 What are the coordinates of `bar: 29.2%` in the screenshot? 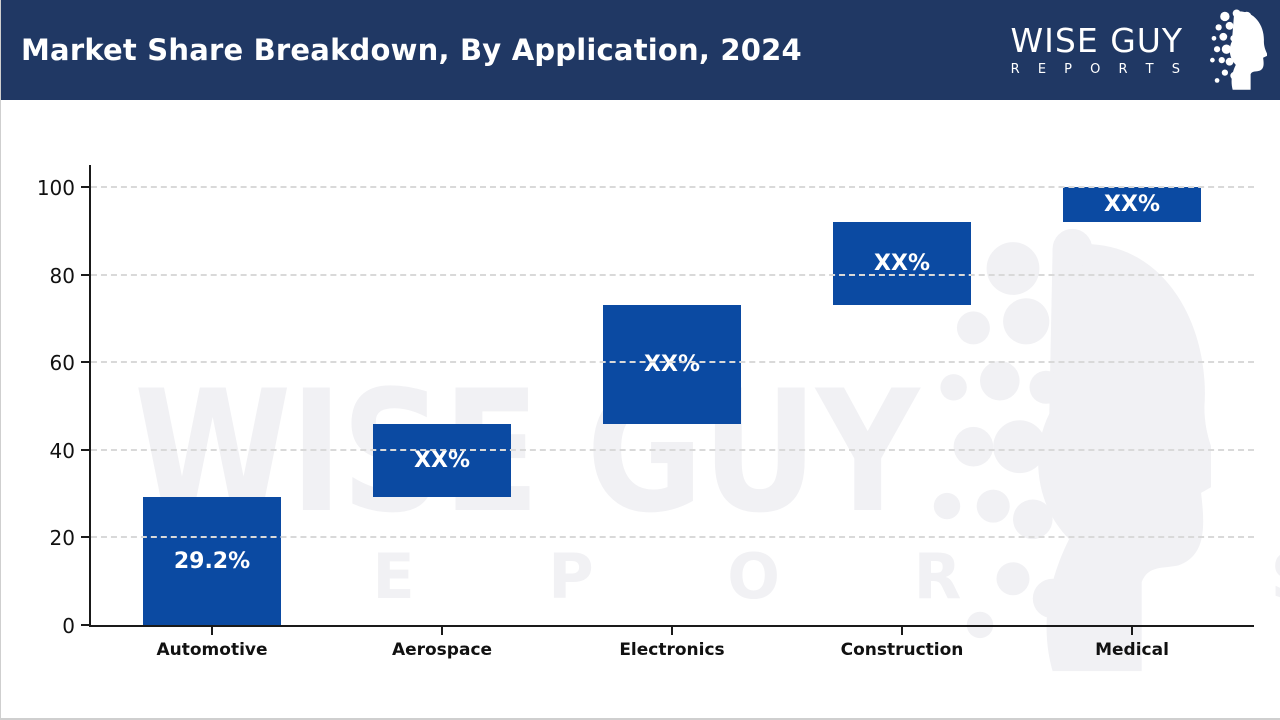 It's located at (212, 561).